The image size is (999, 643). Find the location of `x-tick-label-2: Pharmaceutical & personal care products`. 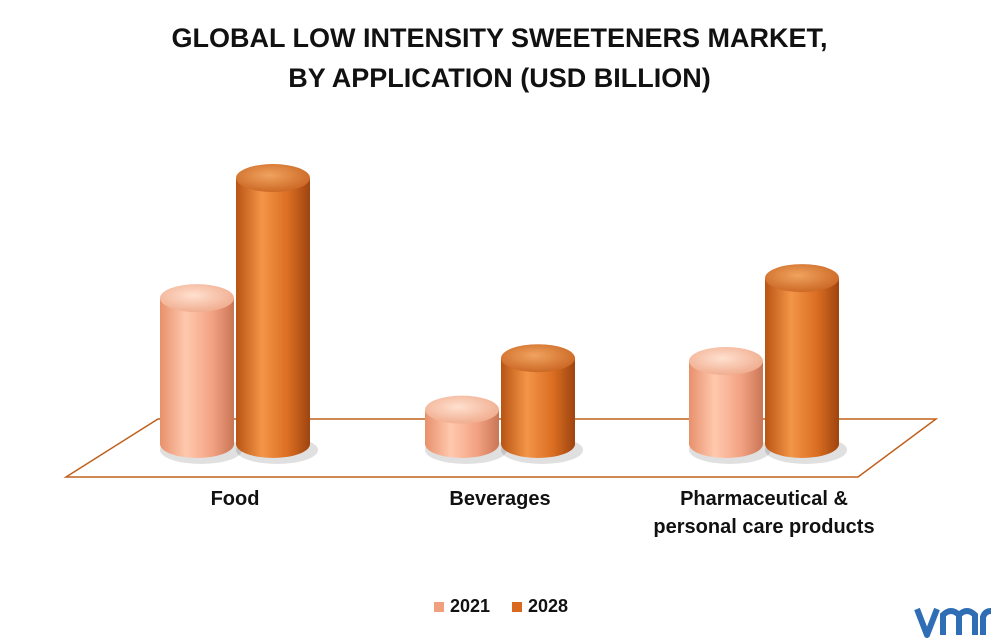

x-tick-label-2: Pharmaceutical & personal care products is located at coordinates (763, 513).